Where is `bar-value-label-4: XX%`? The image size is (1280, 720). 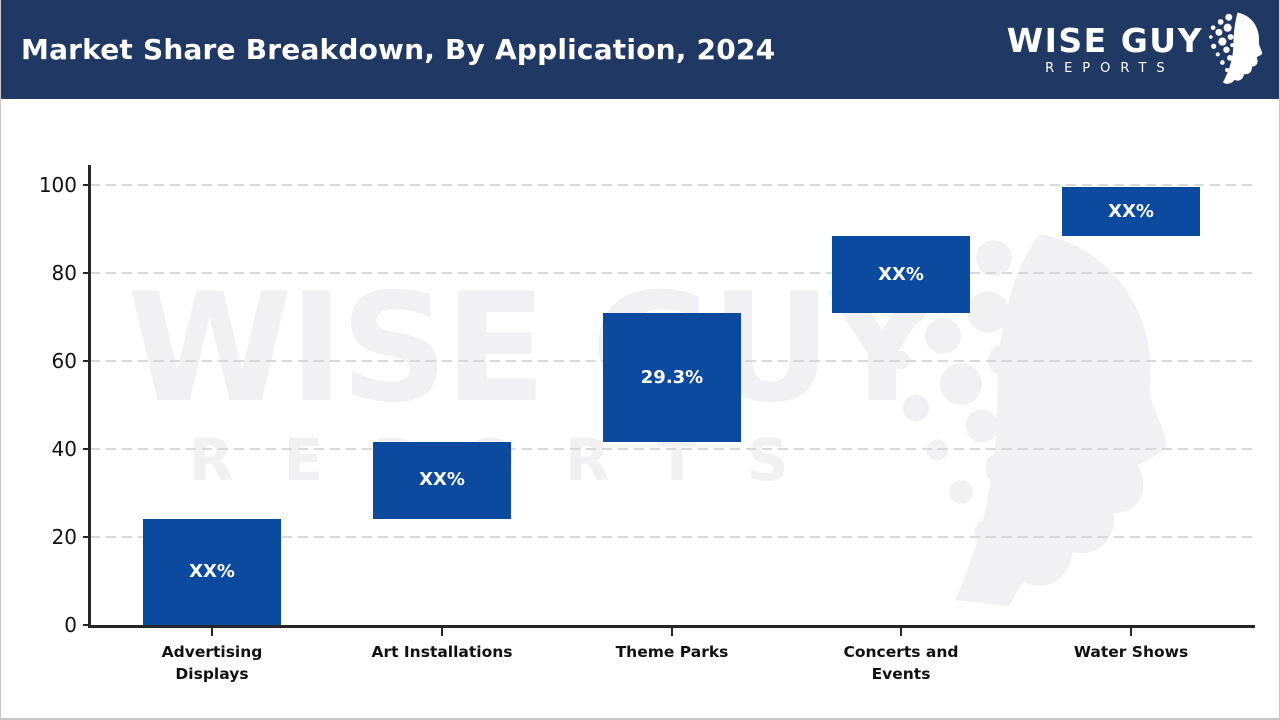 bar-value-label-4: XX% is located at coordinates (1131, 211).